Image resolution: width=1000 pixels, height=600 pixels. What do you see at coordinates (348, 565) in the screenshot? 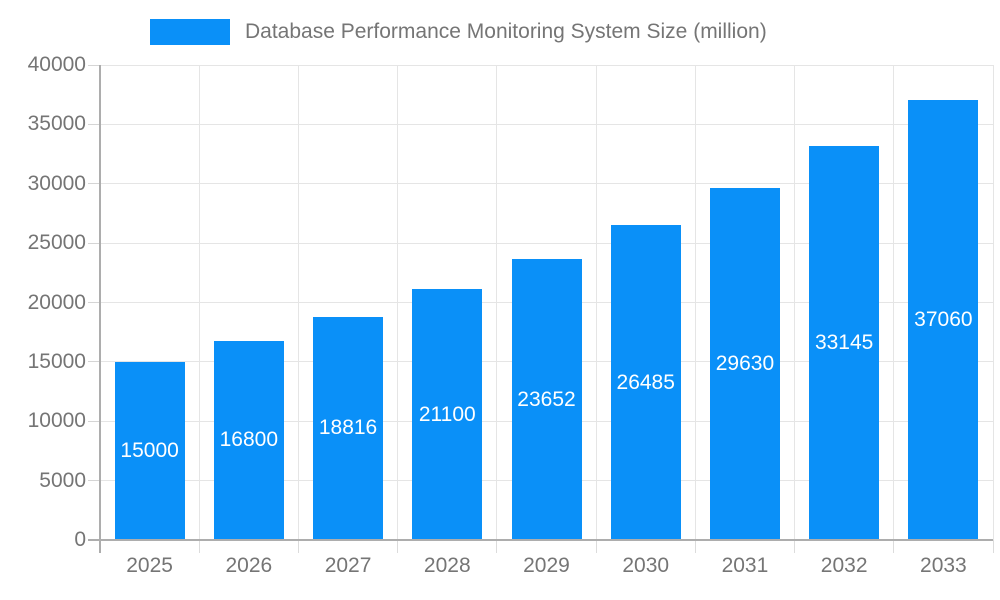
I see `x-axis-label: 2027` at bounding box center [348, 565].